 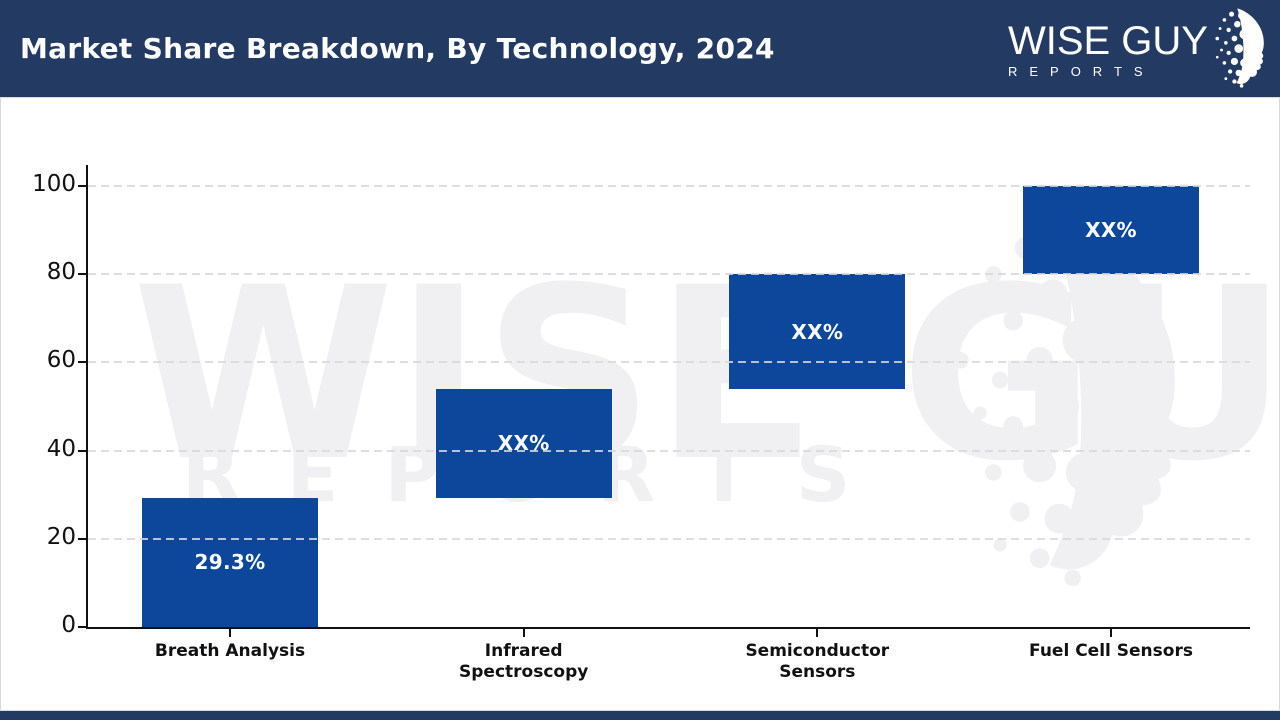 What do you see at coordinates (61, 536) in the screenshot?
I see `y-tick-label: 20` at bounding box center [61, 536].